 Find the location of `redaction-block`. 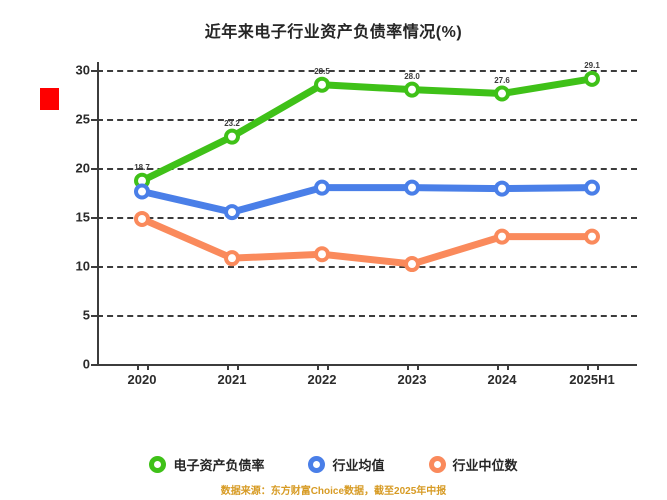

redaction-block is located at coordinates (49, 99).